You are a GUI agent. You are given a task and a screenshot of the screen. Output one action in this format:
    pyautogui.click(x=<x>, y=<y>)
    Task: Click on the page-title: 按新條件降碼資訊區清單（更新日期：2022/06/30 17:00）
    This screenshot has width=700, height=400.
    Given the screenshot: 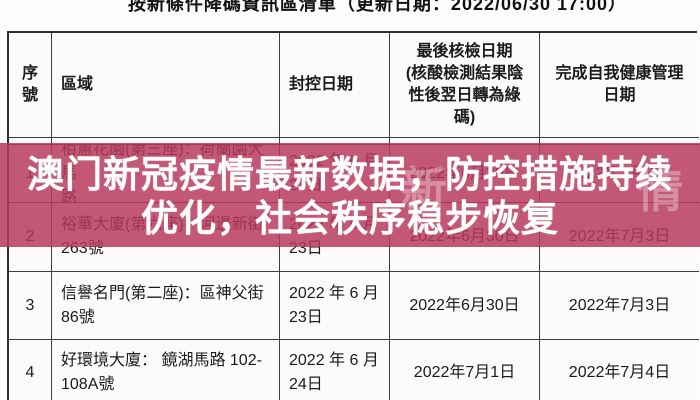 What is the action you would take?
    pyautogui.click(x=377, y=7)
    